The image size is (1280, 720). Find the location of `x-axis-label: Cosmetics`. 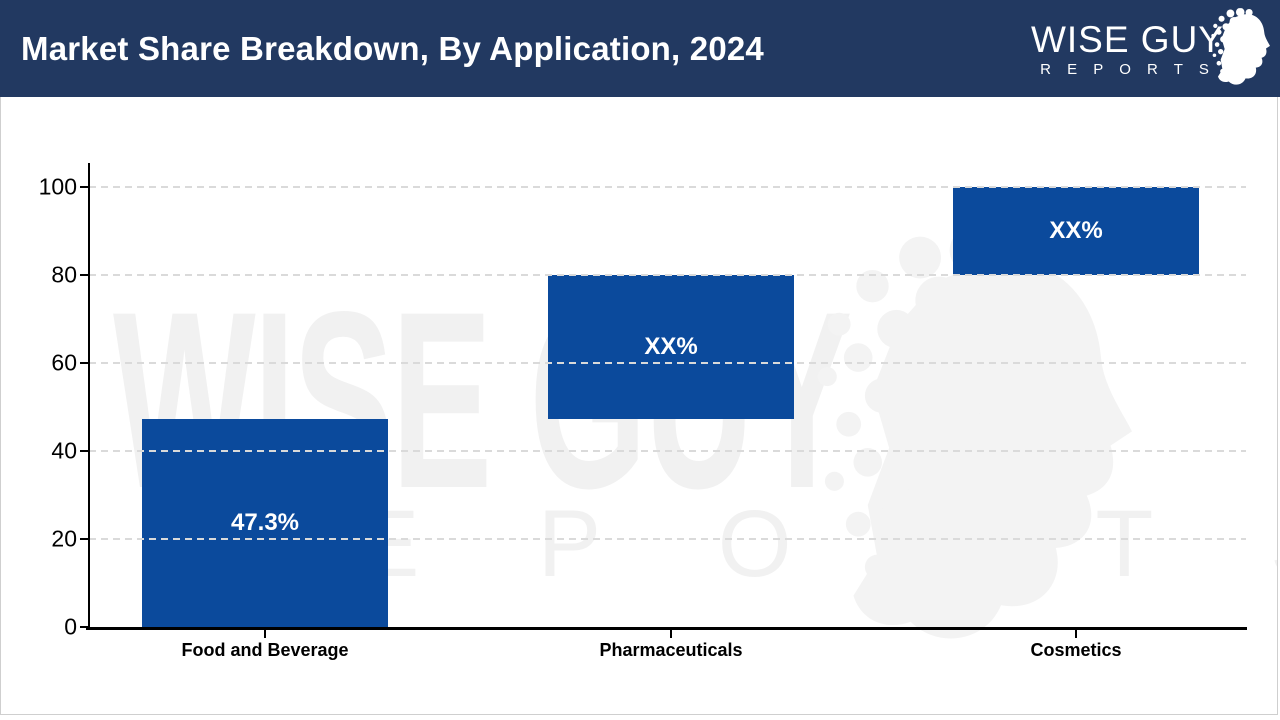

x-axis-label: Cosmetics is located at coordinates (1076, 650).